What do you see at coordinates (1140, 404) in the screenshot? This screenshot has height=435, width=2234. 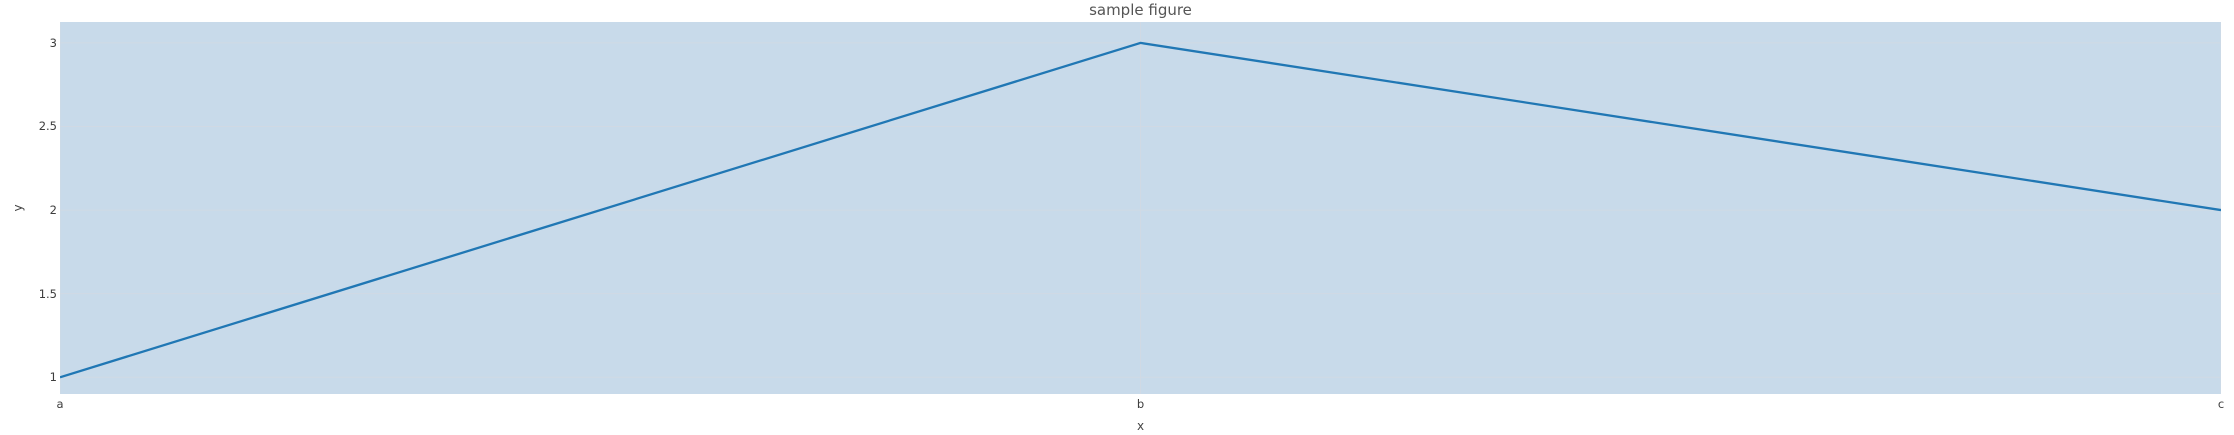 I see `x-tick-label: b` at bounding box center [1140, 404].